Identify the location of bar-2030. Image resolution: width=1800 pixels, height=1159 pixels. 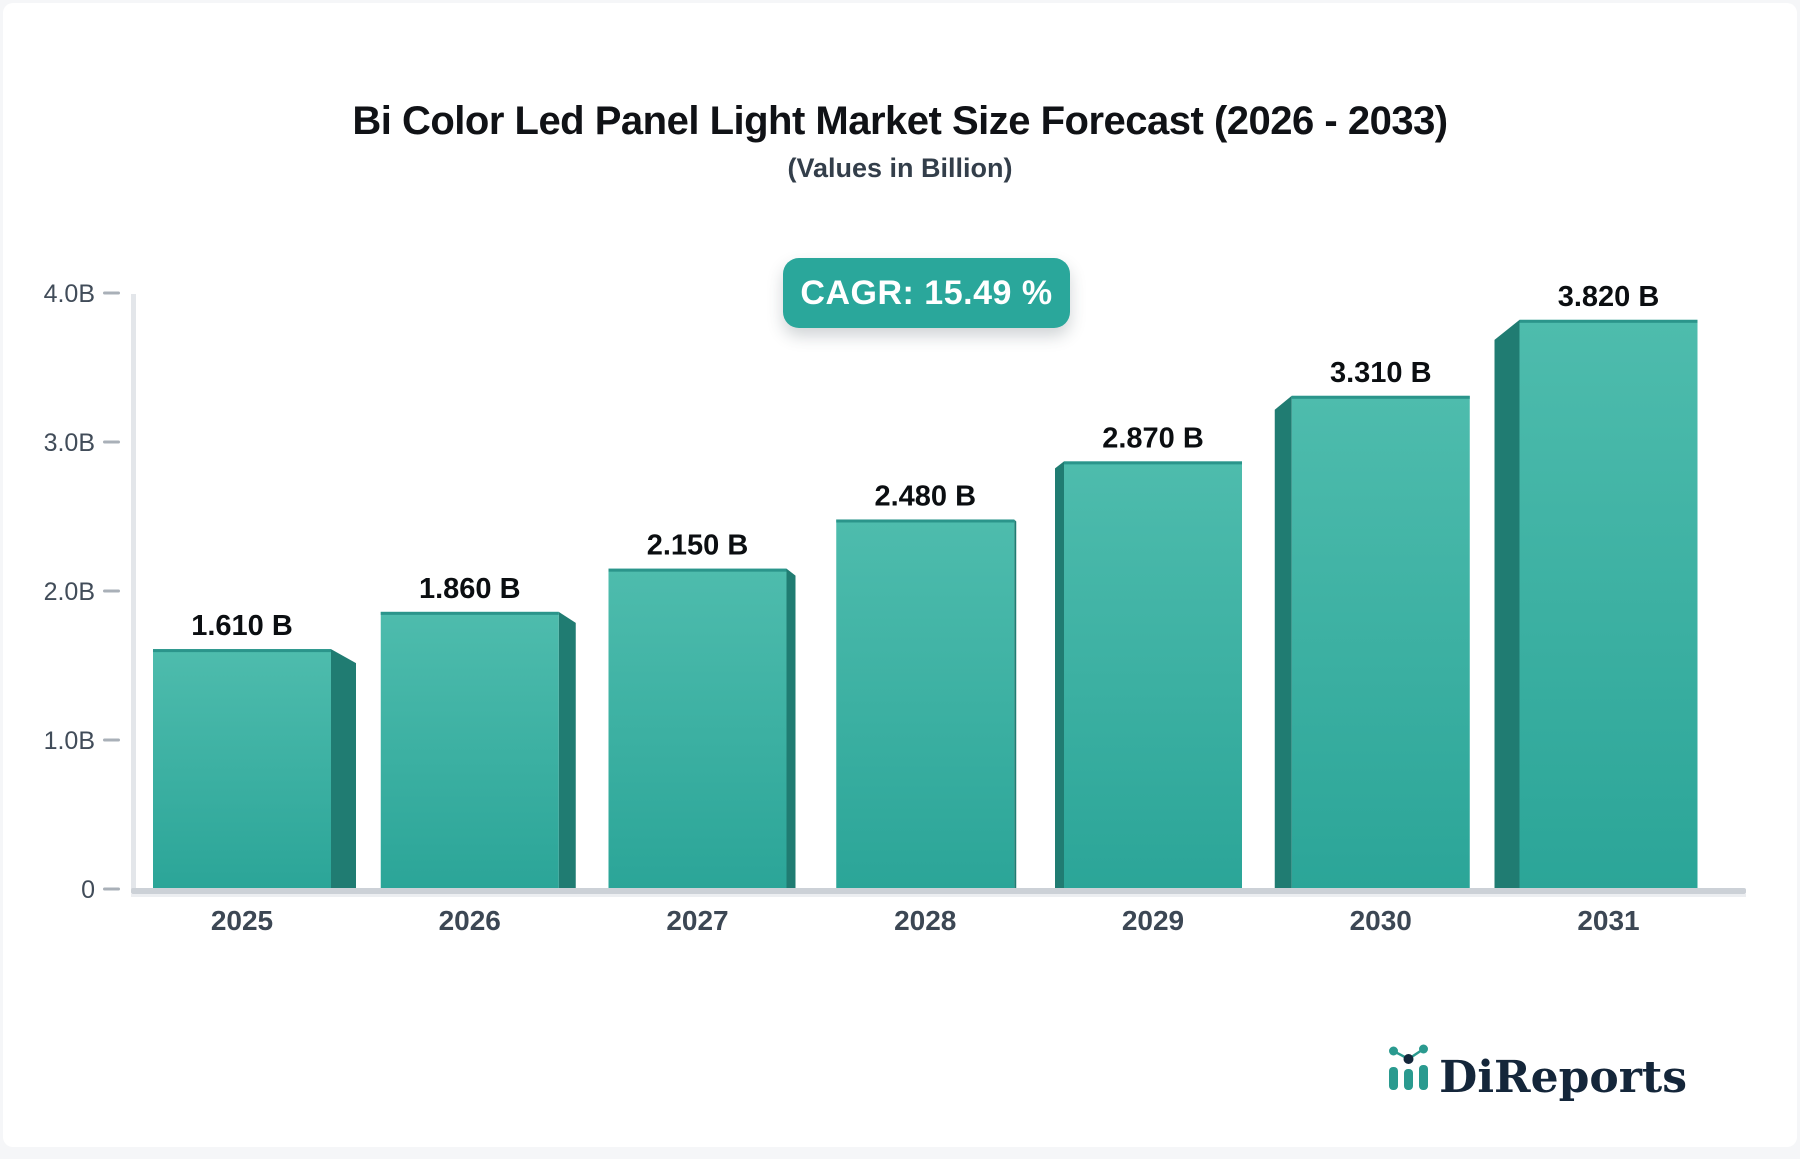
(1372, 642).